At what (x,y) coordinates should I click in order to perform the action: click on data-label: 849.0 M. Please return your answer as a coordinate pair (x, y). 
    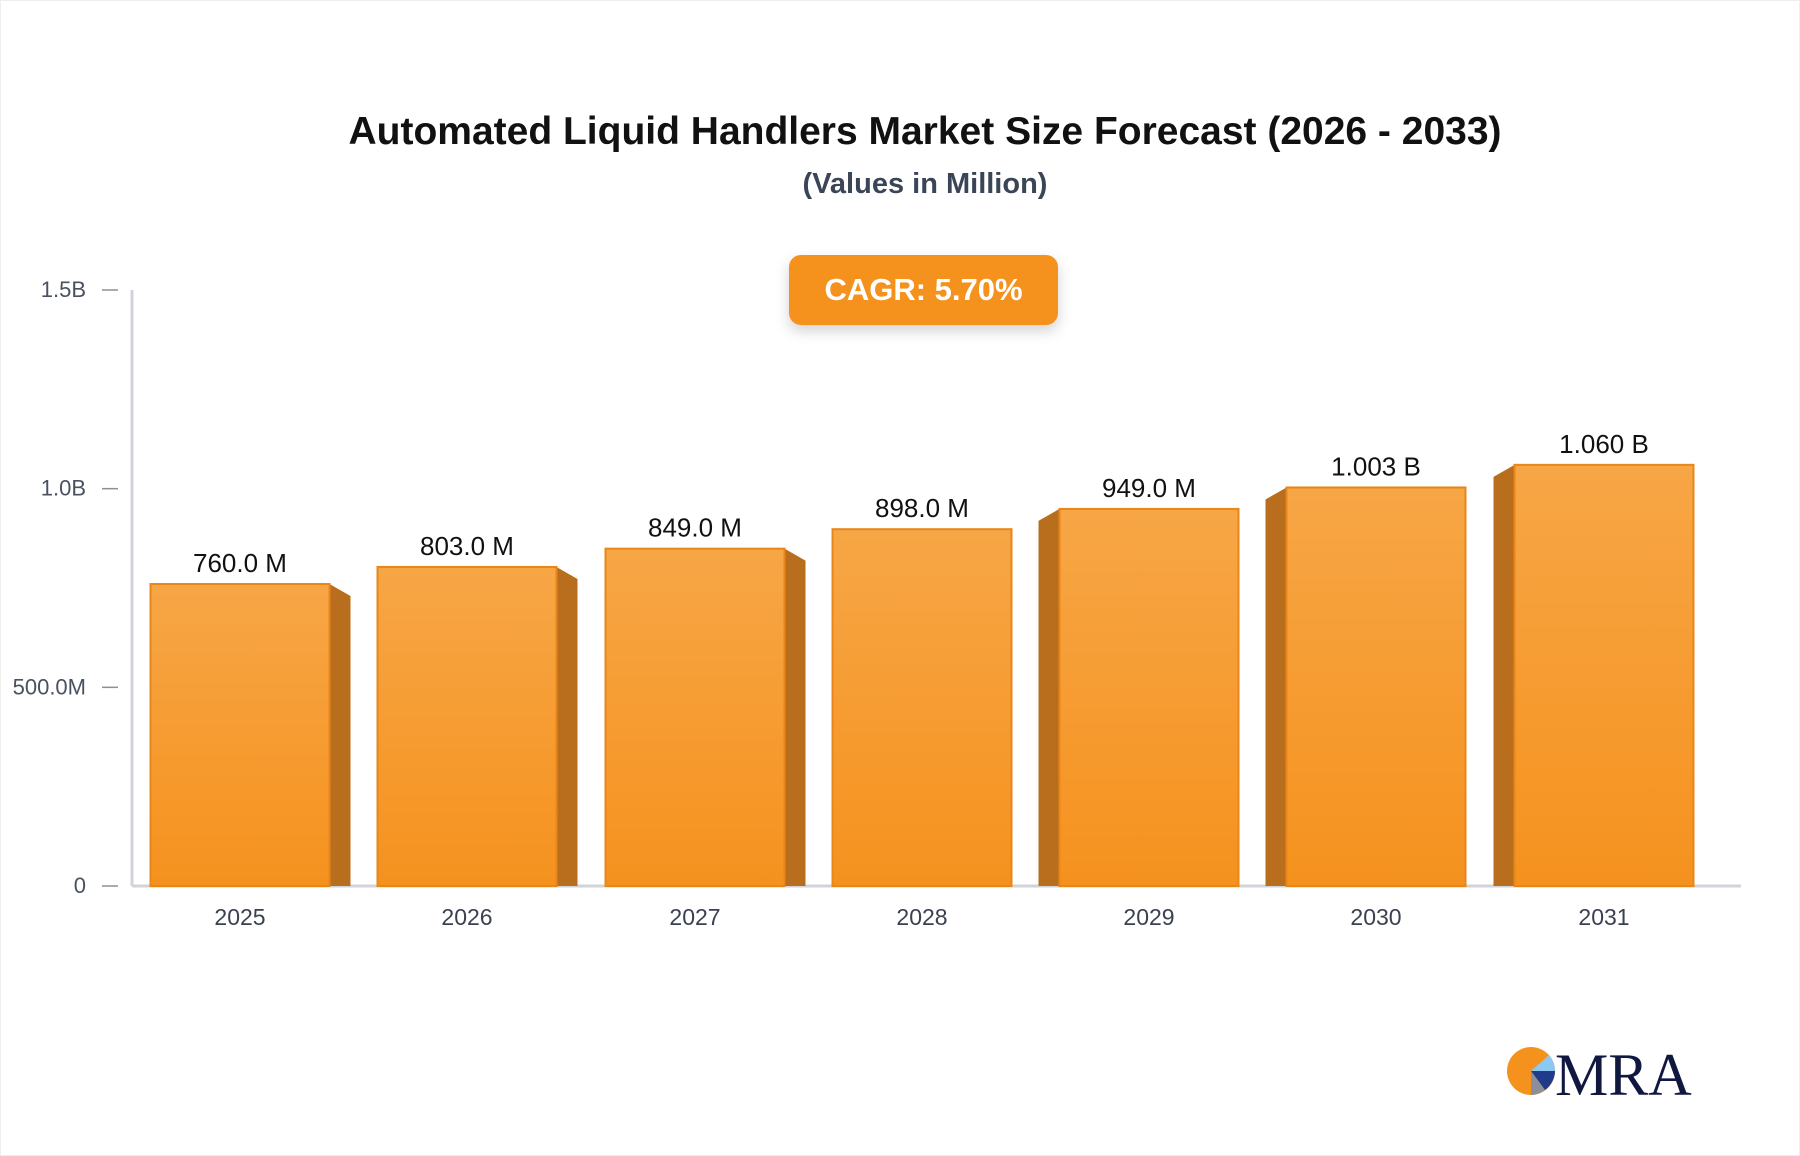
    Looking at the image, I should click on (695, 528).